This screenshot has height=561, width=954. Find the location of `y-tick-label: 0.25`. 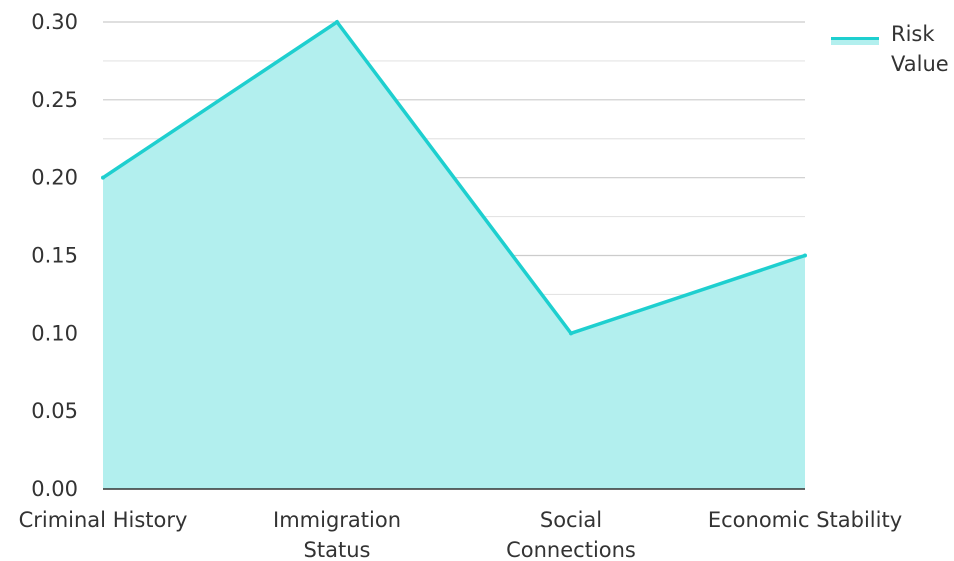

y-tick-label: 0.25 is located at coordinates (54, 100).